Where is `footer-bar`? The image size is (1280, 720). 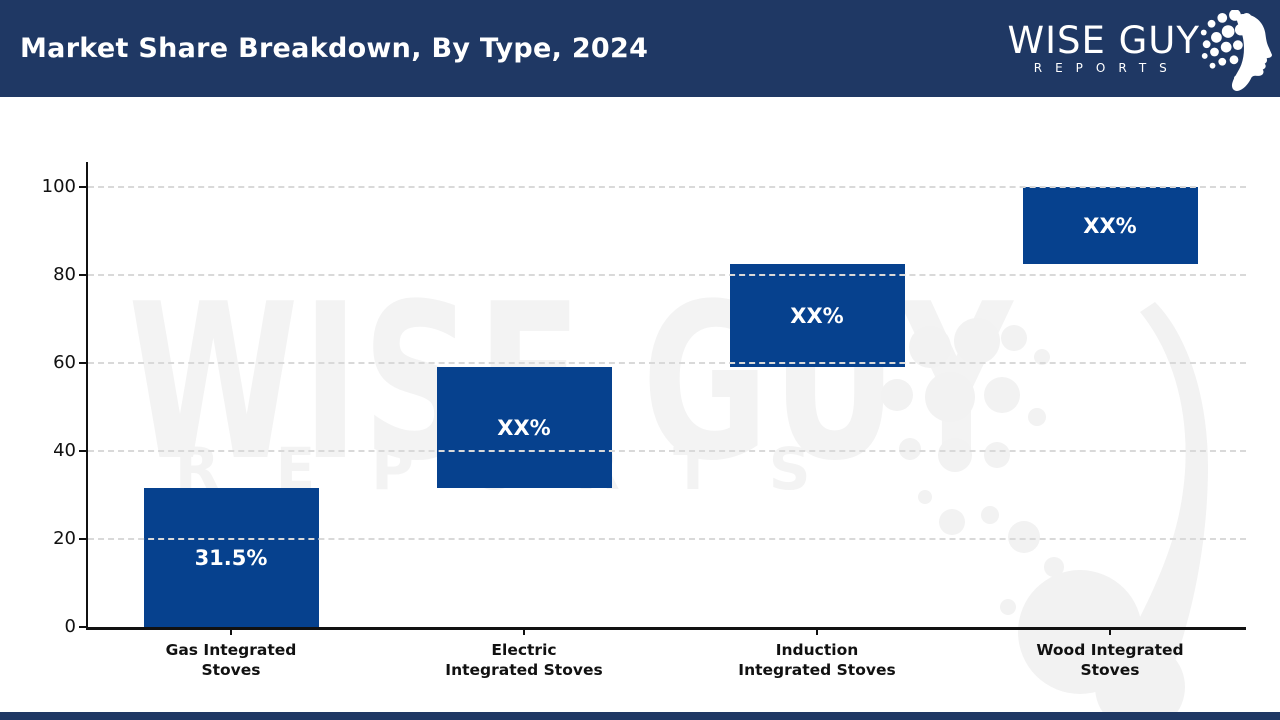
footer-bar is located at coordinates (640, 716).